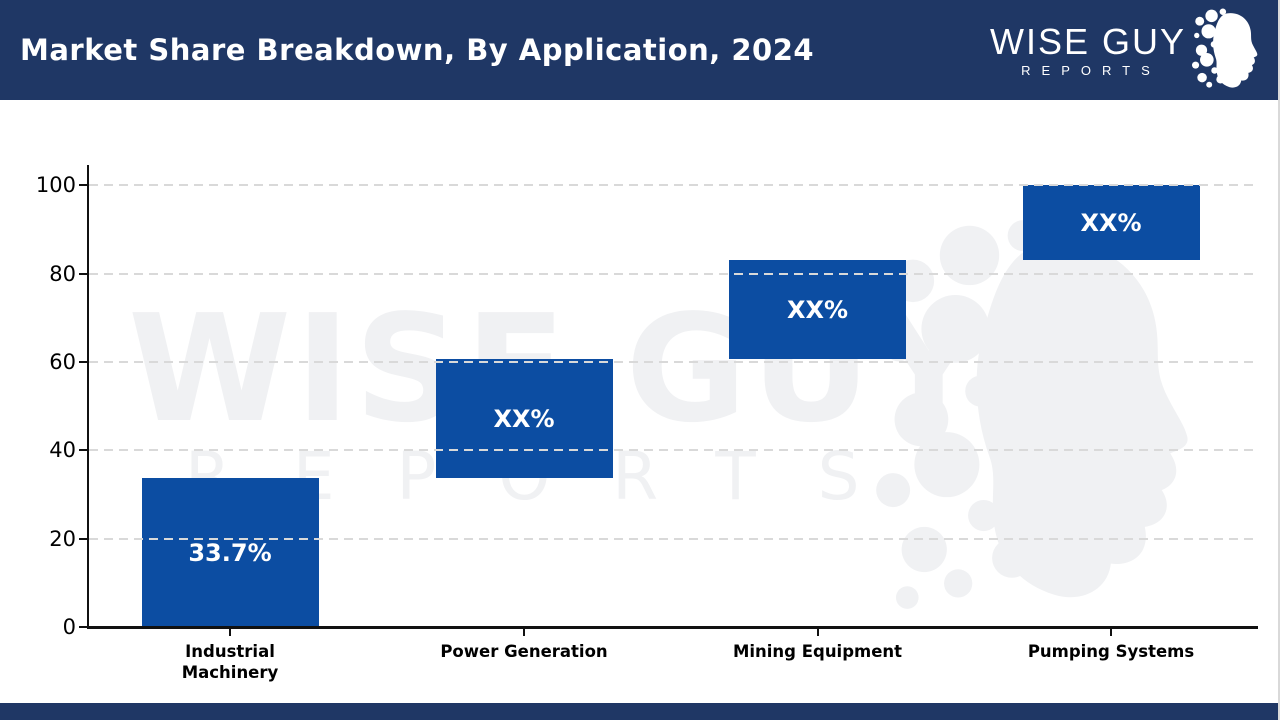 Image resolution: width=1280 pixels, height=720 pixels. I want to click on bar-segment: 33.7%, so click(230, 552).